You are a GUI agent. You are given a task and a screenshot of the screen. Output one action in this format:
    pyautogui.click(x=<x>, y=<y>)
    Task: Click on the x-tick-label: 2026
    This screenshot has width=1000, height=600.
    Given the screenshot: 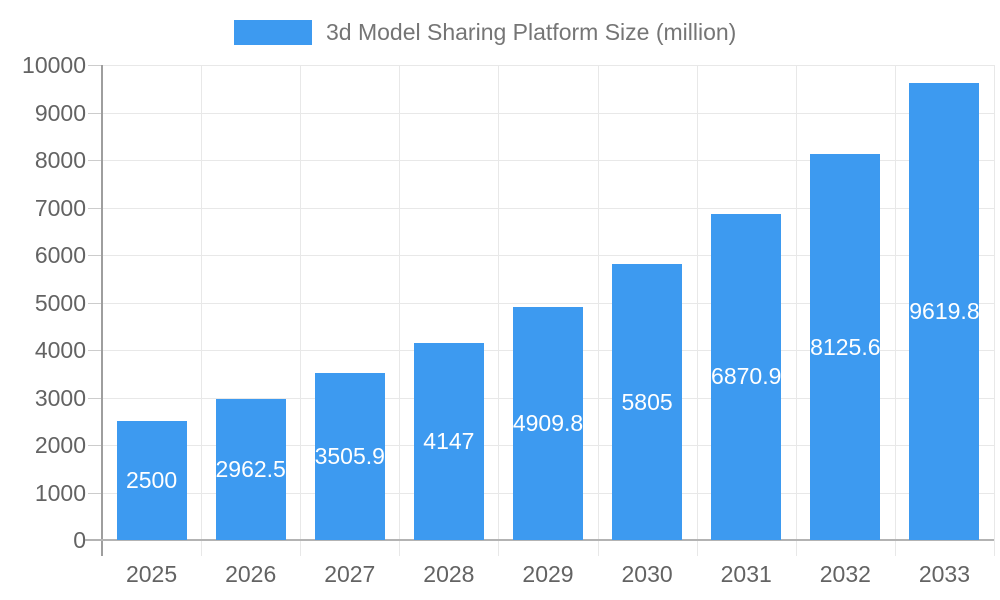 What is the action you would take?
    pyautogui.click(x=251, y=574)
    